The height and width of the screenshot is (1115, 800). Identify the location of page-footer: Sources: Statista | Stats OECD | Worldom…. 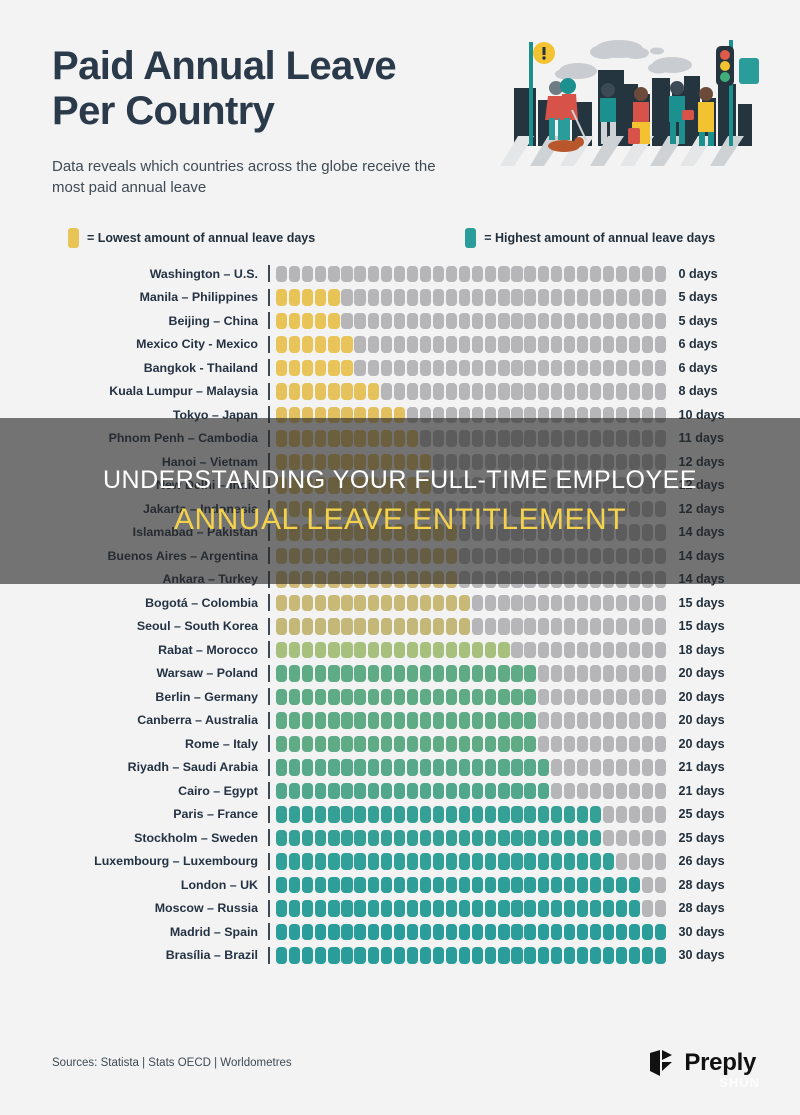
(400, 1072).